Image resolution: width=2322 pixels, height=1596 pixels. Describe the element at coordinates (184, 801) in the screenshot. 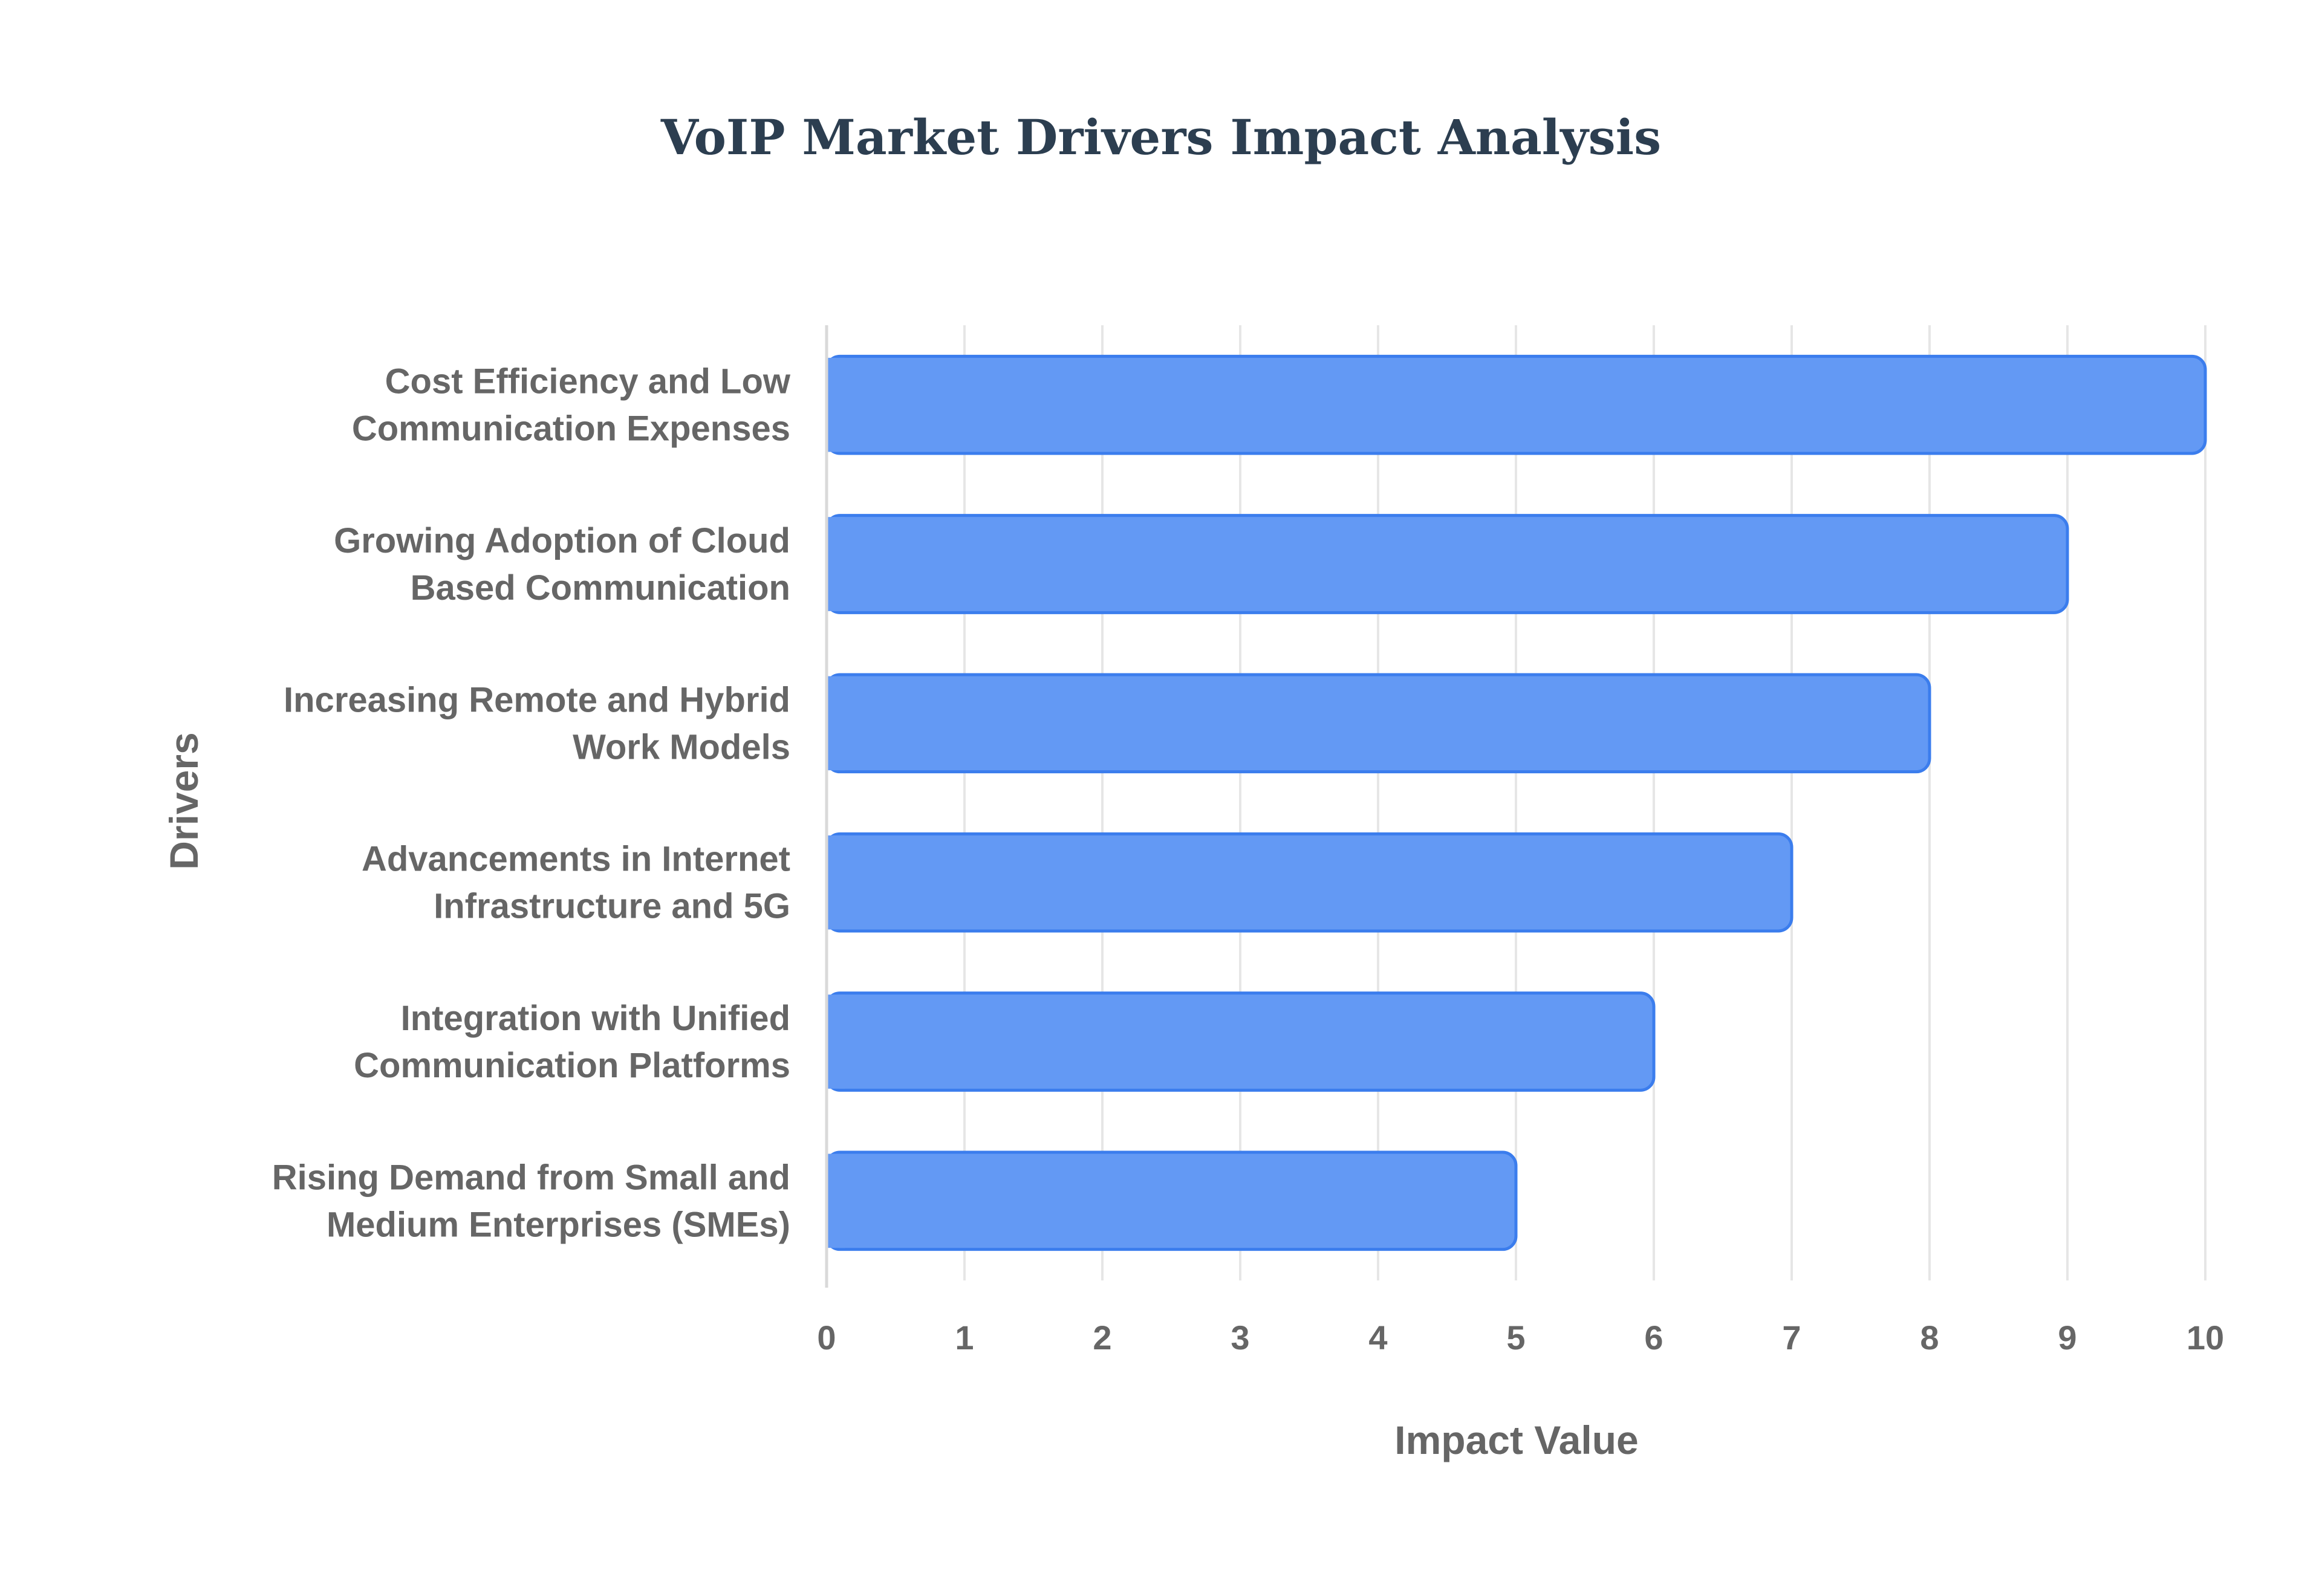

I see `y-axis-title: Drivers` at that location.